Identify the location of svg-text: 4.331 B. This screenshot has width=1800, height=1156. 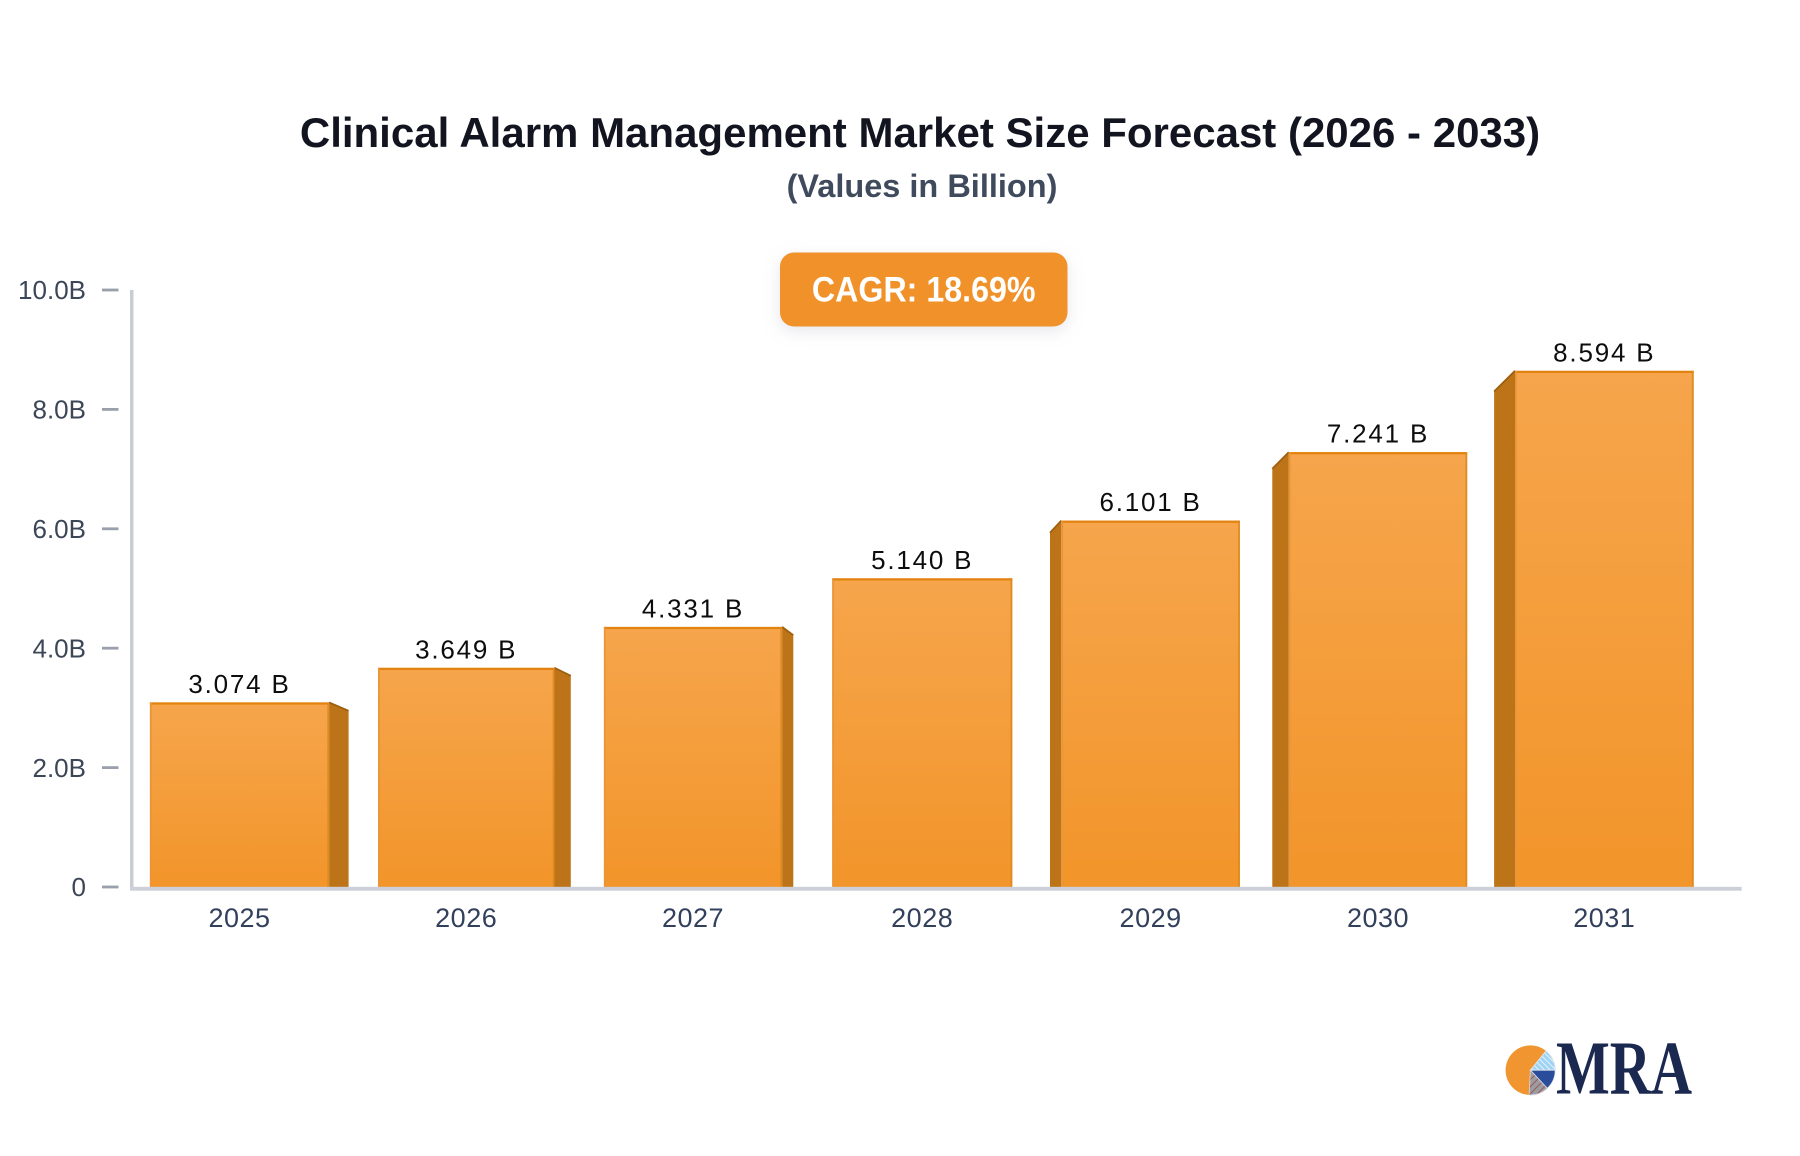
(693, 608).